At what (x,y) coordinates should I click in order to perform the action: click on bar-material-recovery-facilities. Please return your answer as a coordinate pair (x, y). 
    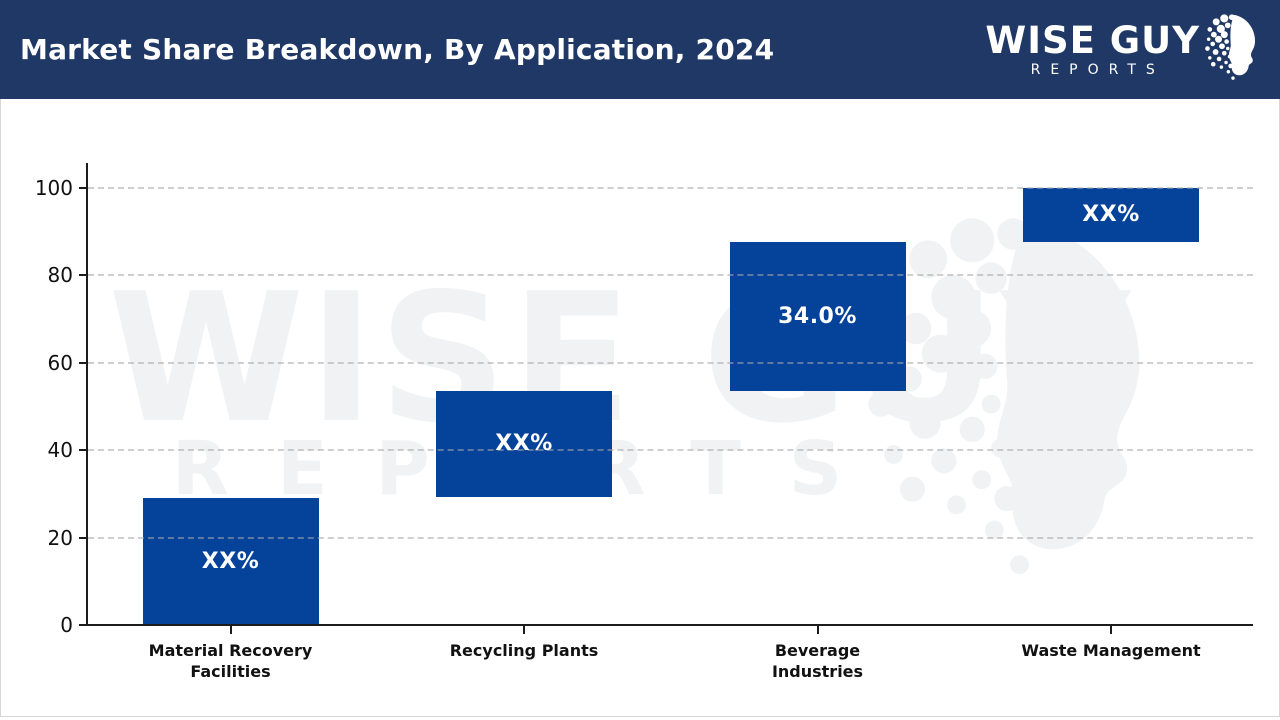
    Looking at the image, I should click on (230, 561).